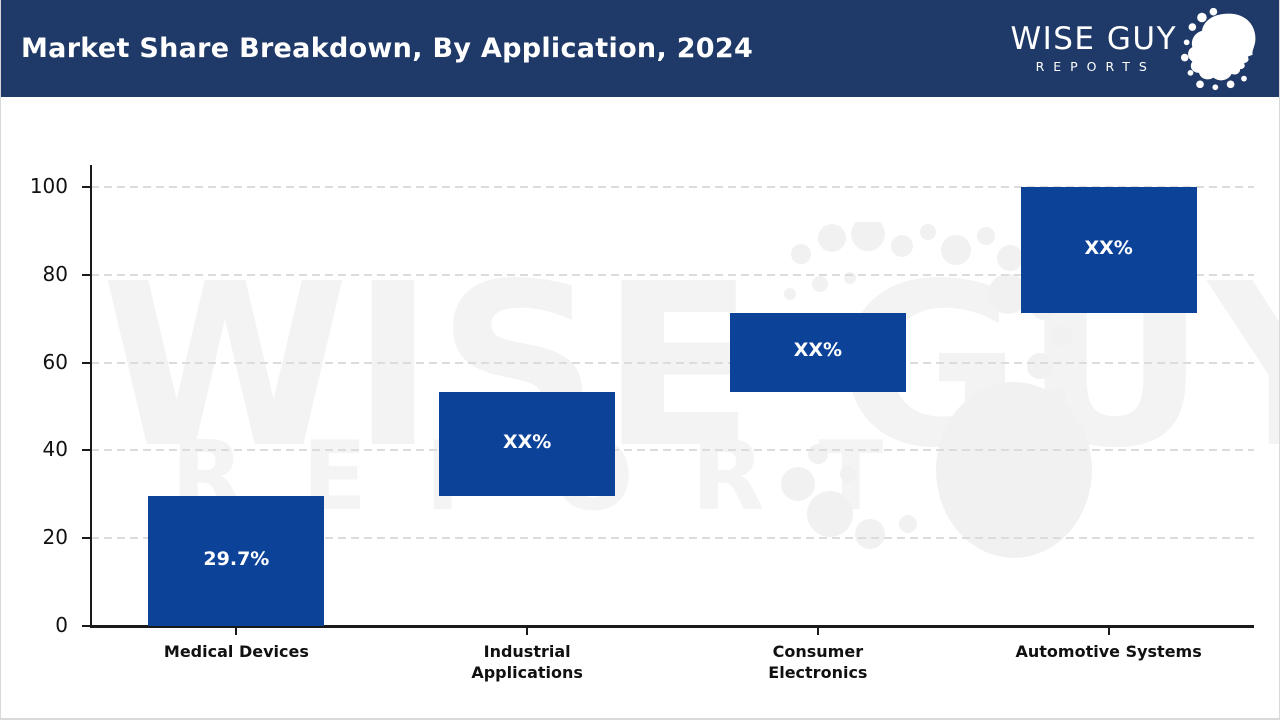 The height and width of the screenshot is (720, 1280). What do you see at coordinates (1108, 651) in the screenshot?
I see `x-category-label: Automotive Systems` at bounding box center [1108, 651].